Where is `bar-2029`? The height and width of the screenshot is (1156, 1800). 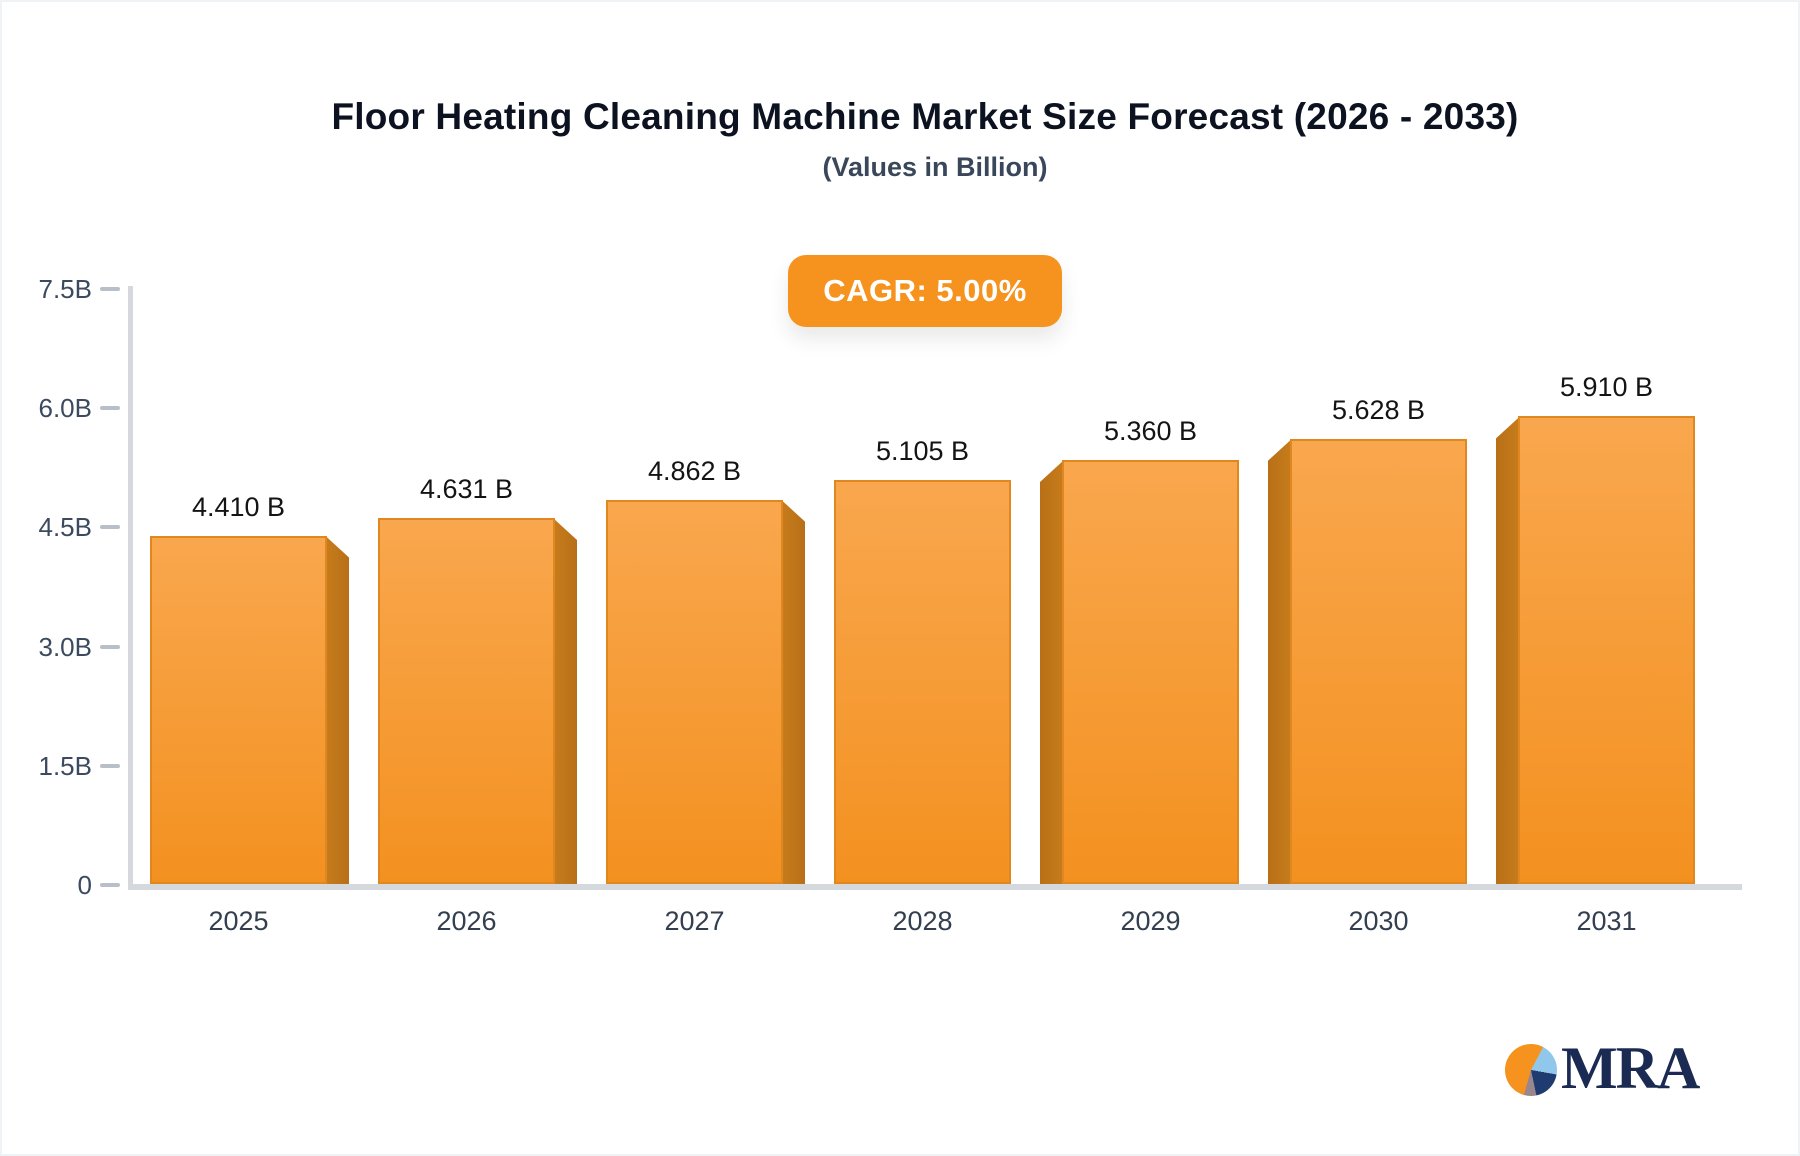 bar-2029 is located at coordinates (1150, 672).